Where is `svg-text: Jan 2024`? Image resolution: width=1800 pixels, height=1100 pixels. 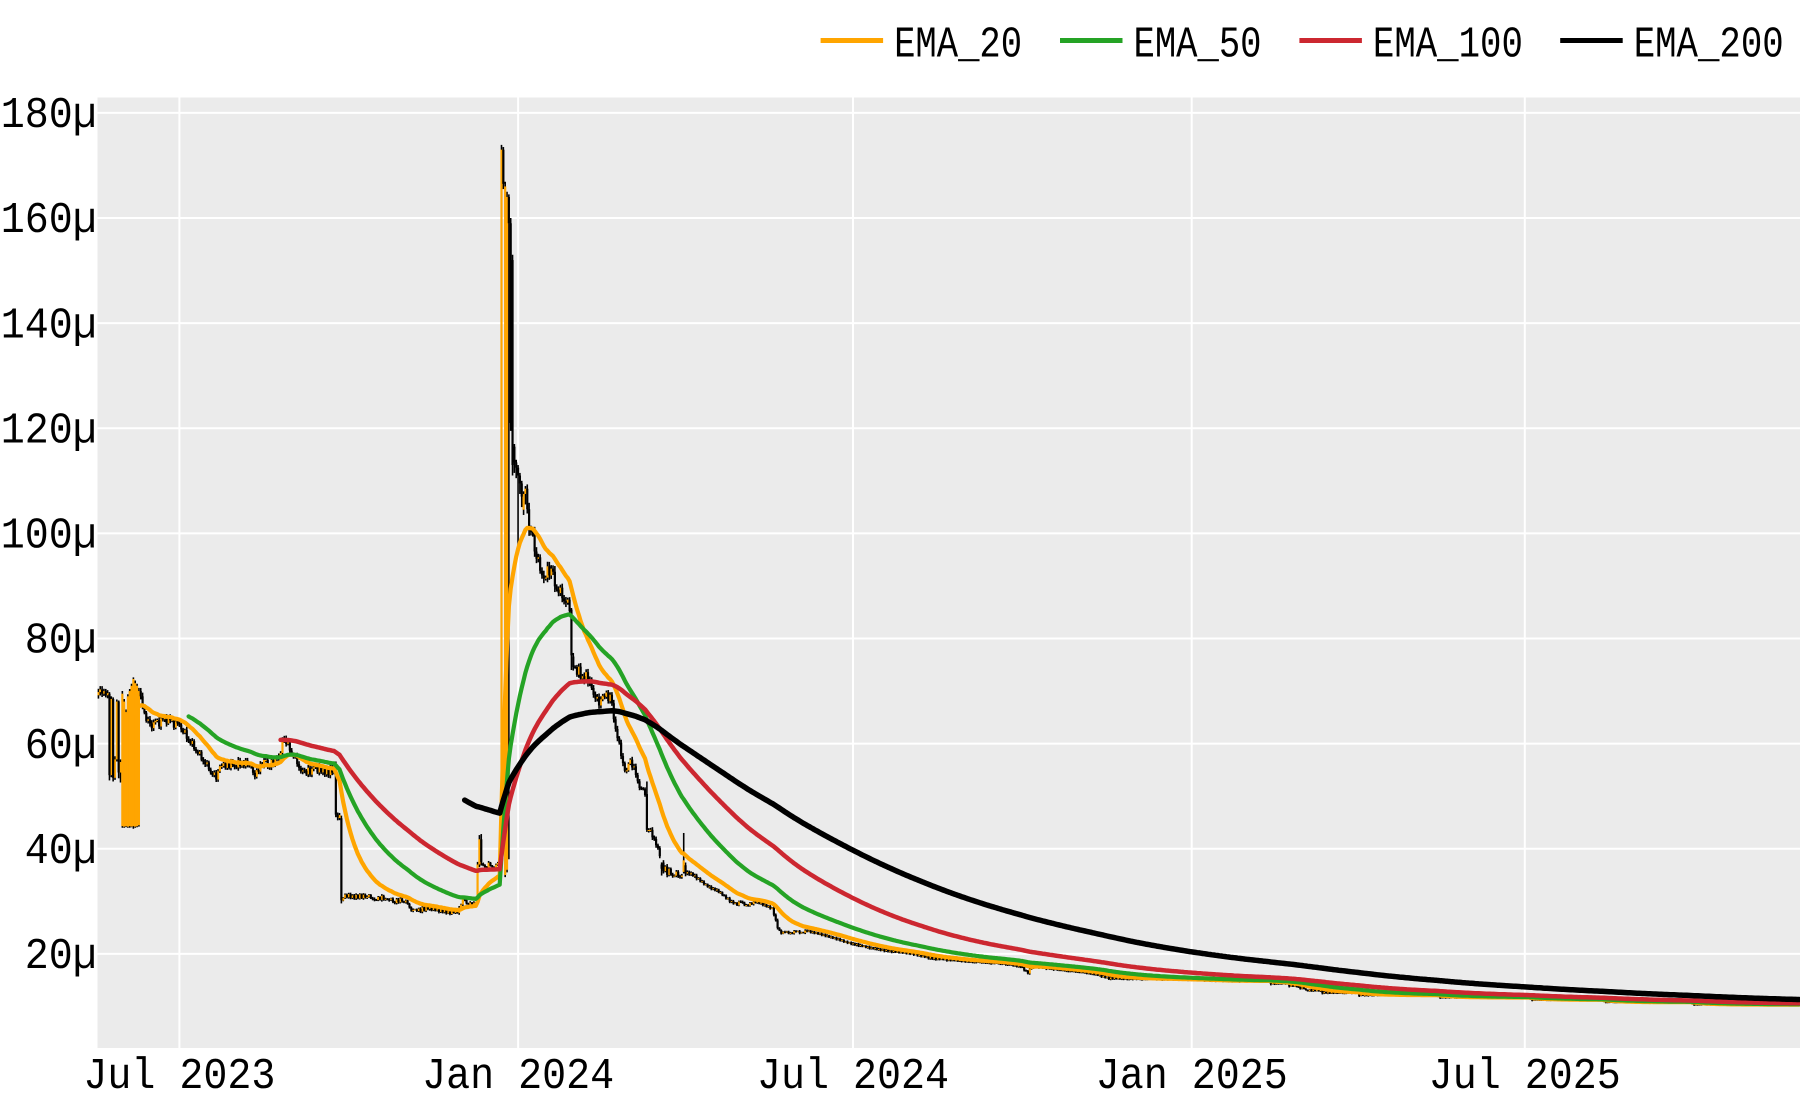
svg-text: Jan 2024 is located at coordinates (518, 1076).